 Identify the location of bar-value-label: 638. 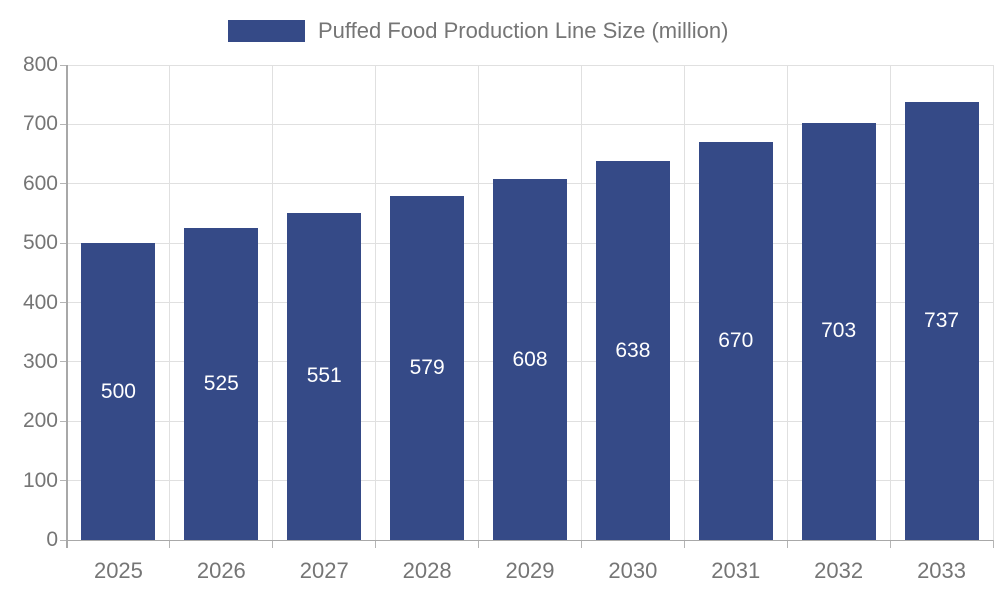
(633, 350).